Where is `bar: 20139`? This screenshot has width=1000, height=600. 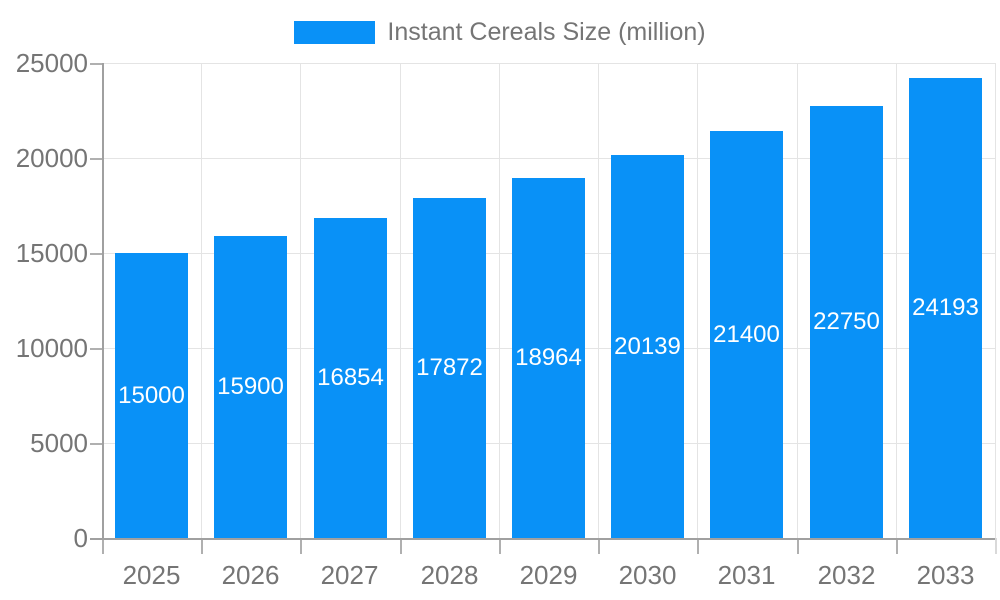
bar: 20139 is located at coordinates (647, 346).